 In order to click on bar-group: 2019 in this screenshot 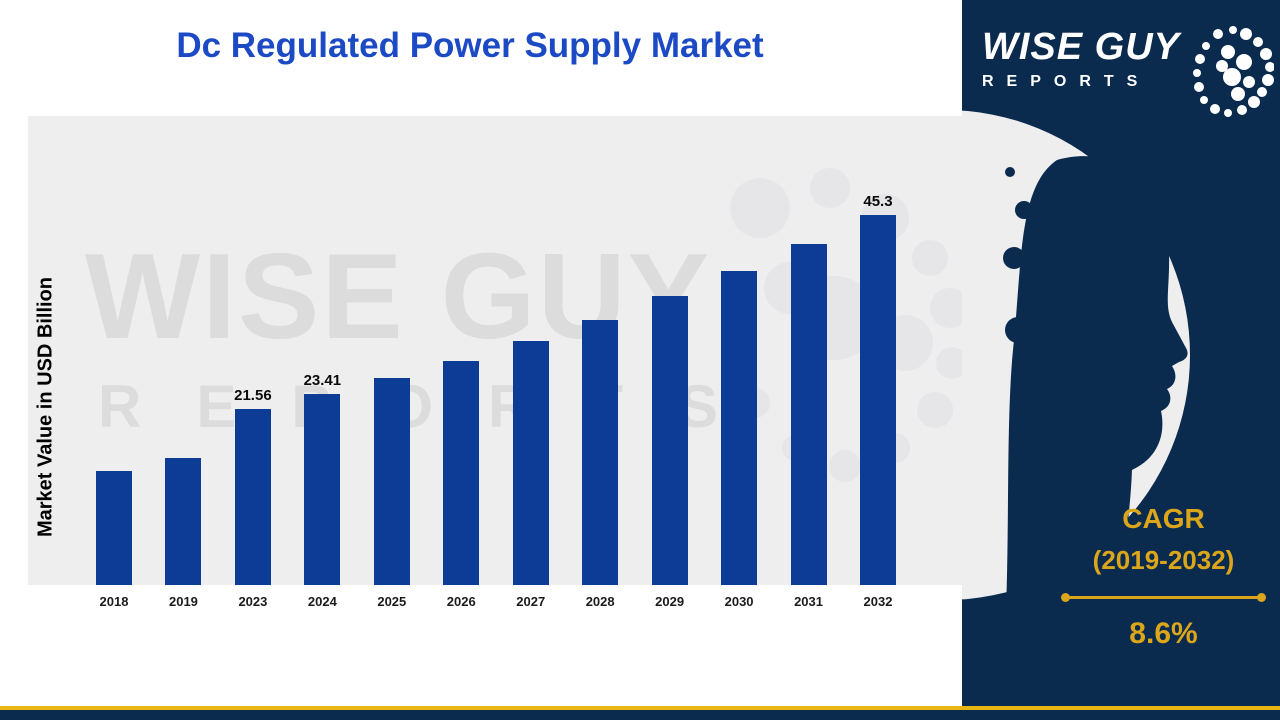, I will do `click(183, 389)`.